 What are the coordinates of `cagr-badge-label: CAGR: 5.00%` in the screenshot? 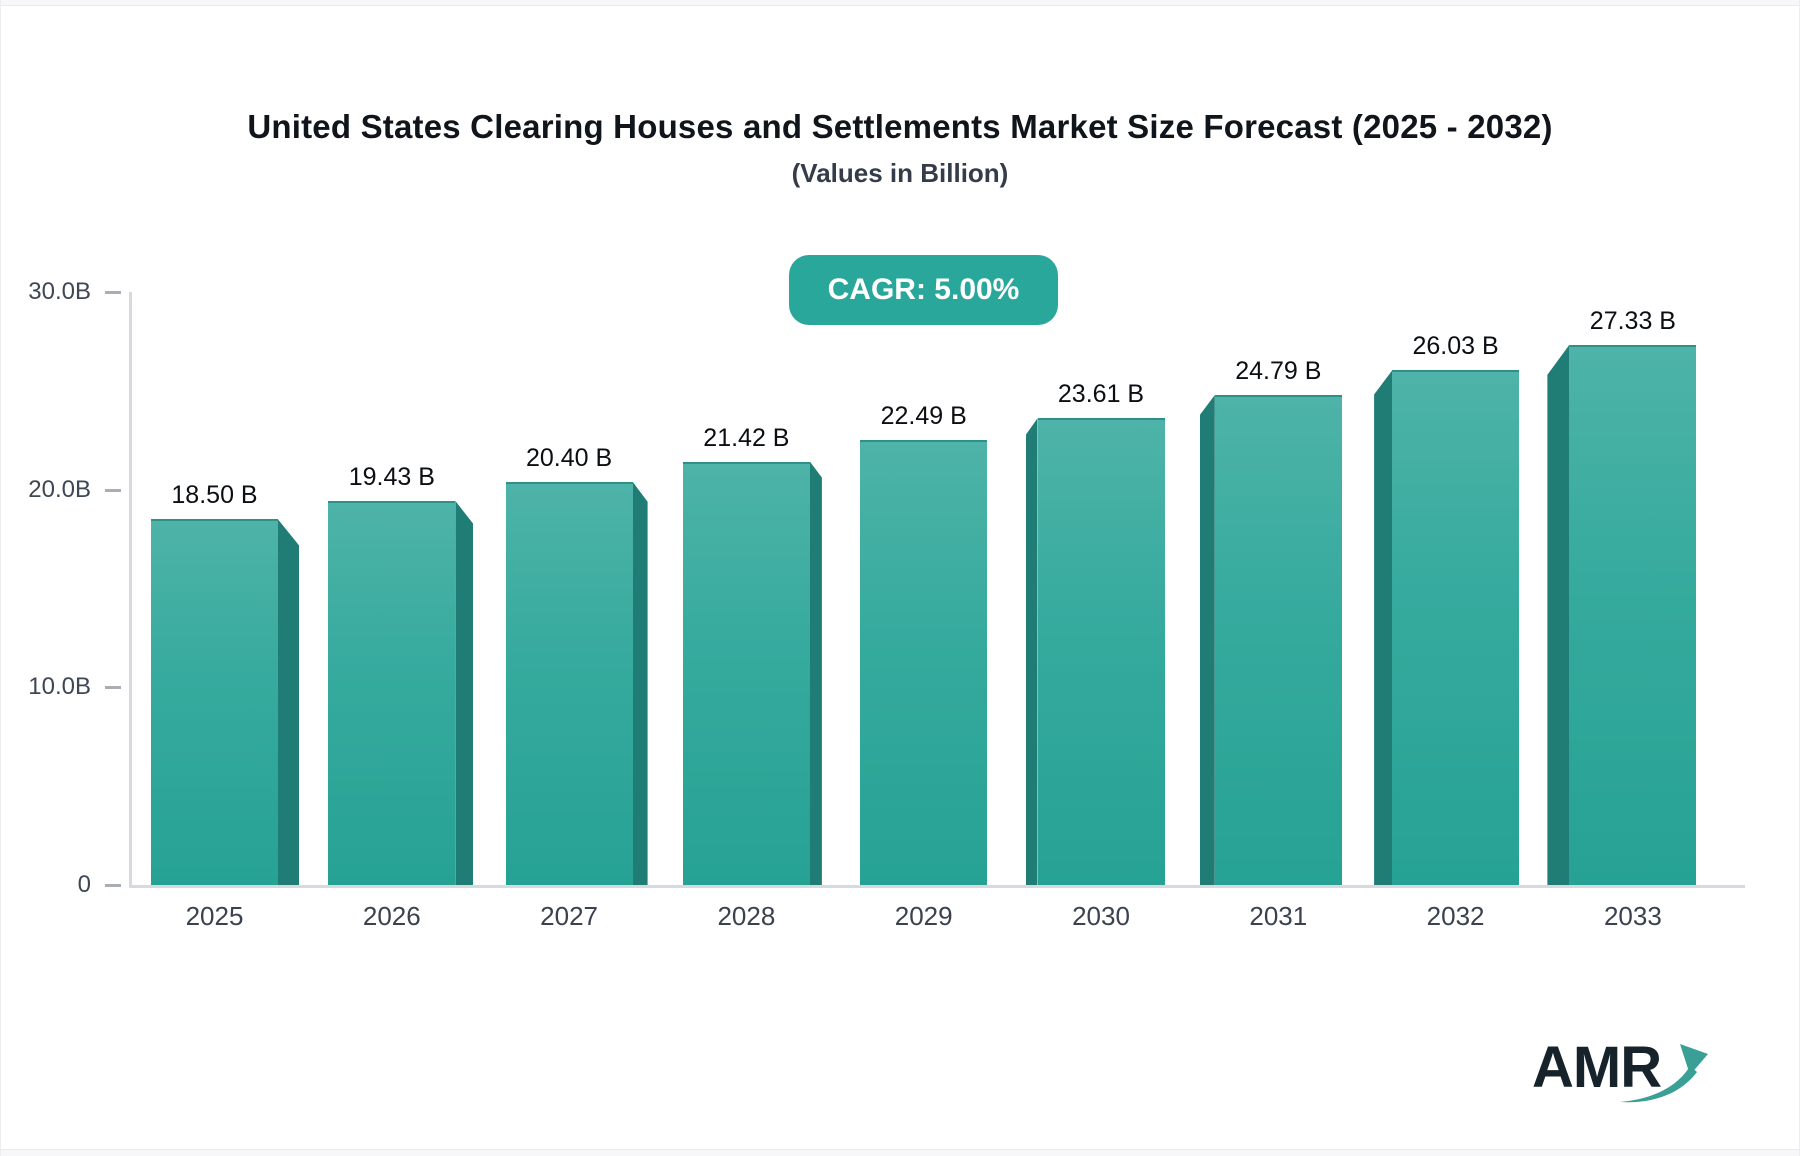 It's located at (923, 289).